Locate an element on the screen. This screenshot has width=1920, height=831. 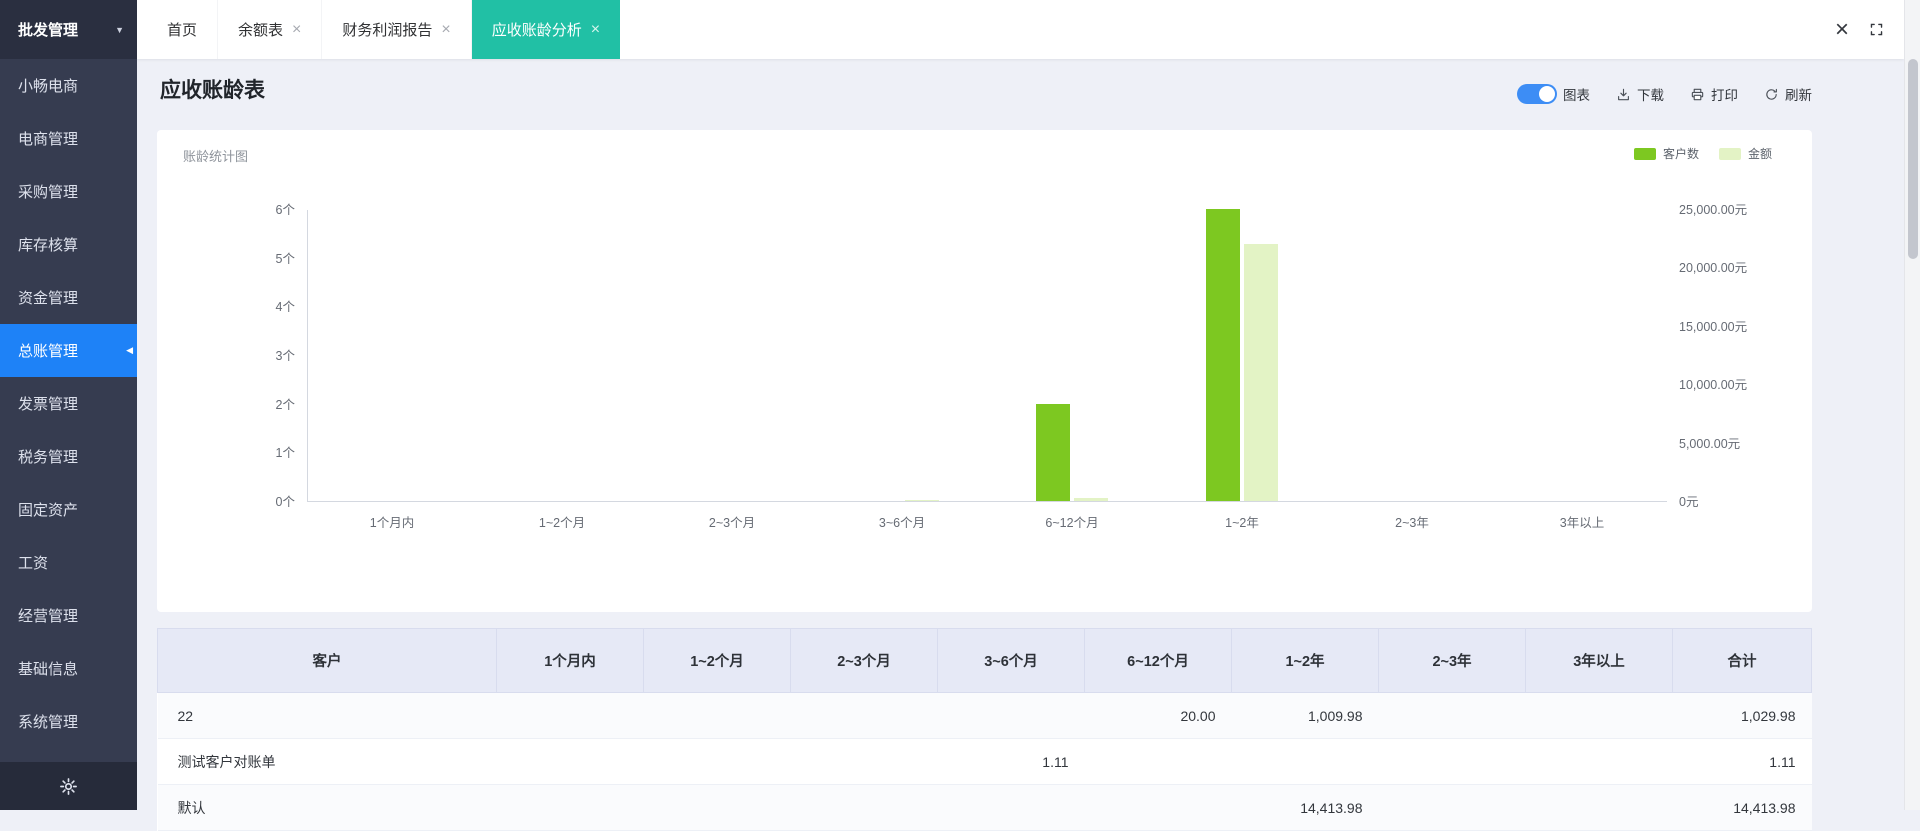
column-header: 3~6个月 is located at coordinates (1011, 660).